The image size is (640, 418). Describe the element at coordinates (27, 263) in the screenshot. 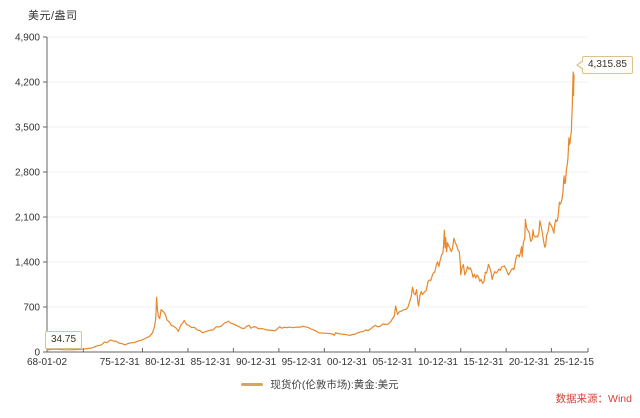

I see `svg-text: 1,400` at that location.